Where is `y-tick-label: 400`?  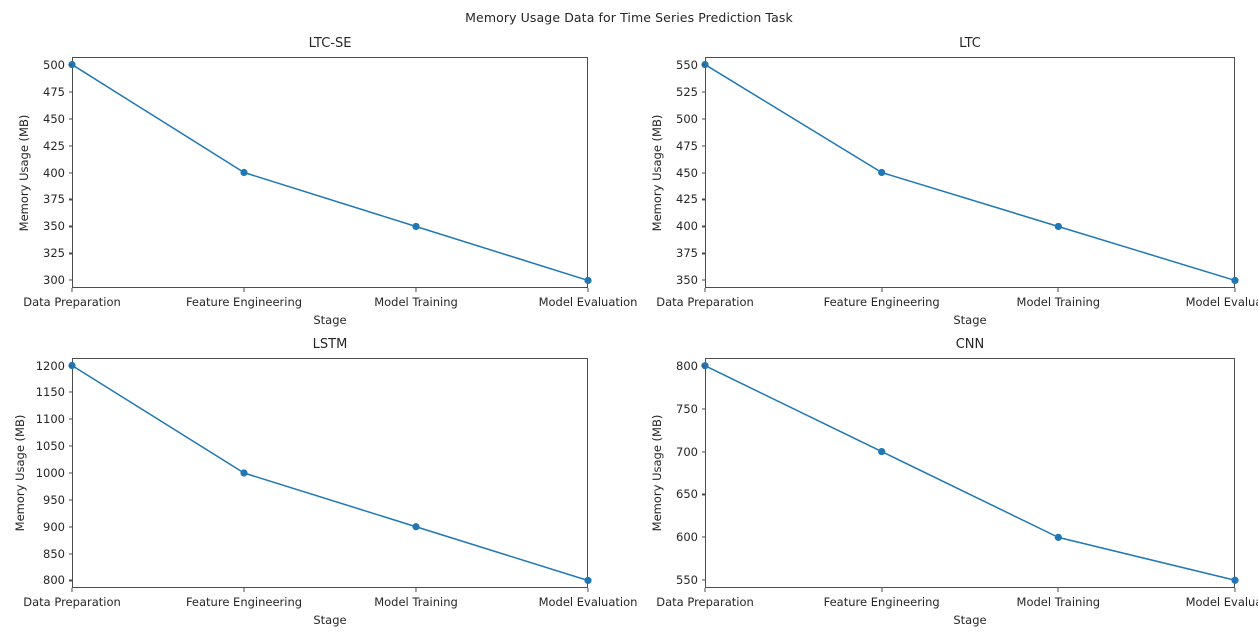 y-tick-label: 400 is located at coordinates (687, 226).